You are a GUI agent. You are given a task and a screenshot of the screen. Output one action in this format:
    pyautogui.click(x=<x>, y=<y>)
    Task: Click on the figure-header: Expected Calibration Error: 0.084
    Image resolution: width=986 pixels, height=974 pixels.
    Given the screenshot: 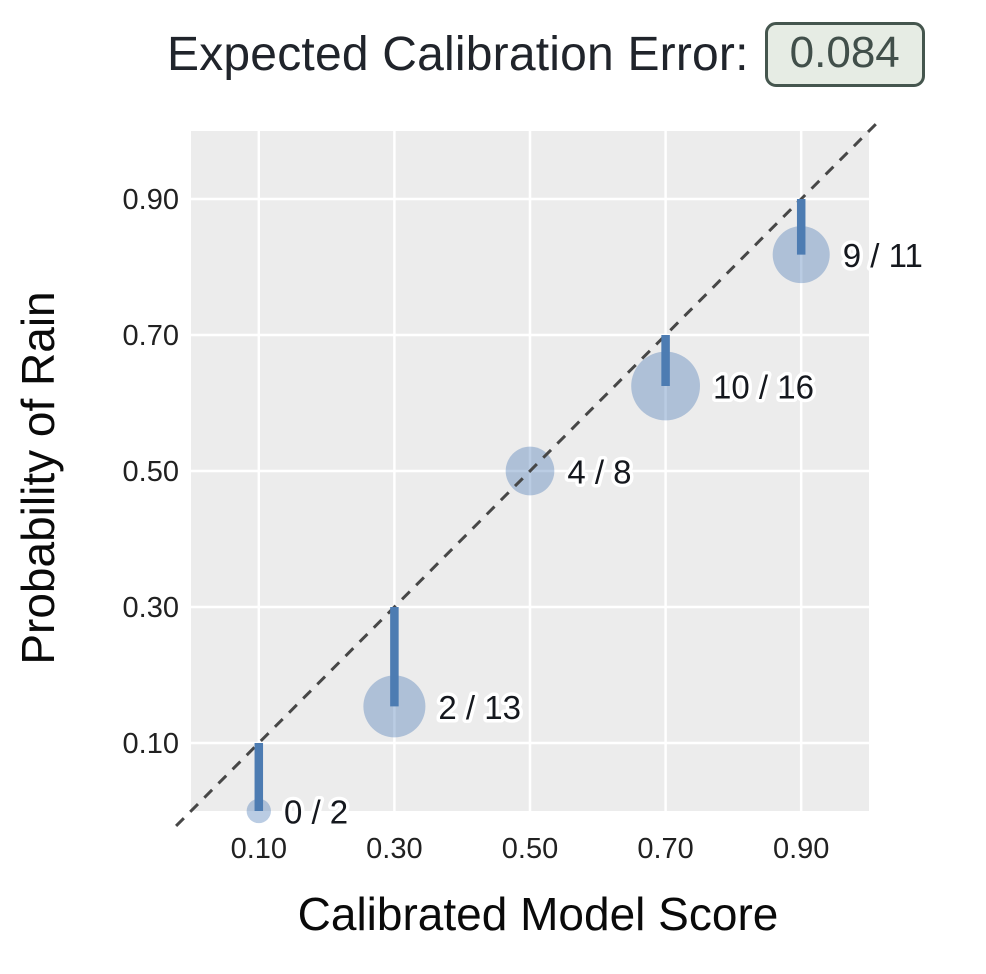 What is the action you would take?
    pyautogui.click(x=546, y=55)
    